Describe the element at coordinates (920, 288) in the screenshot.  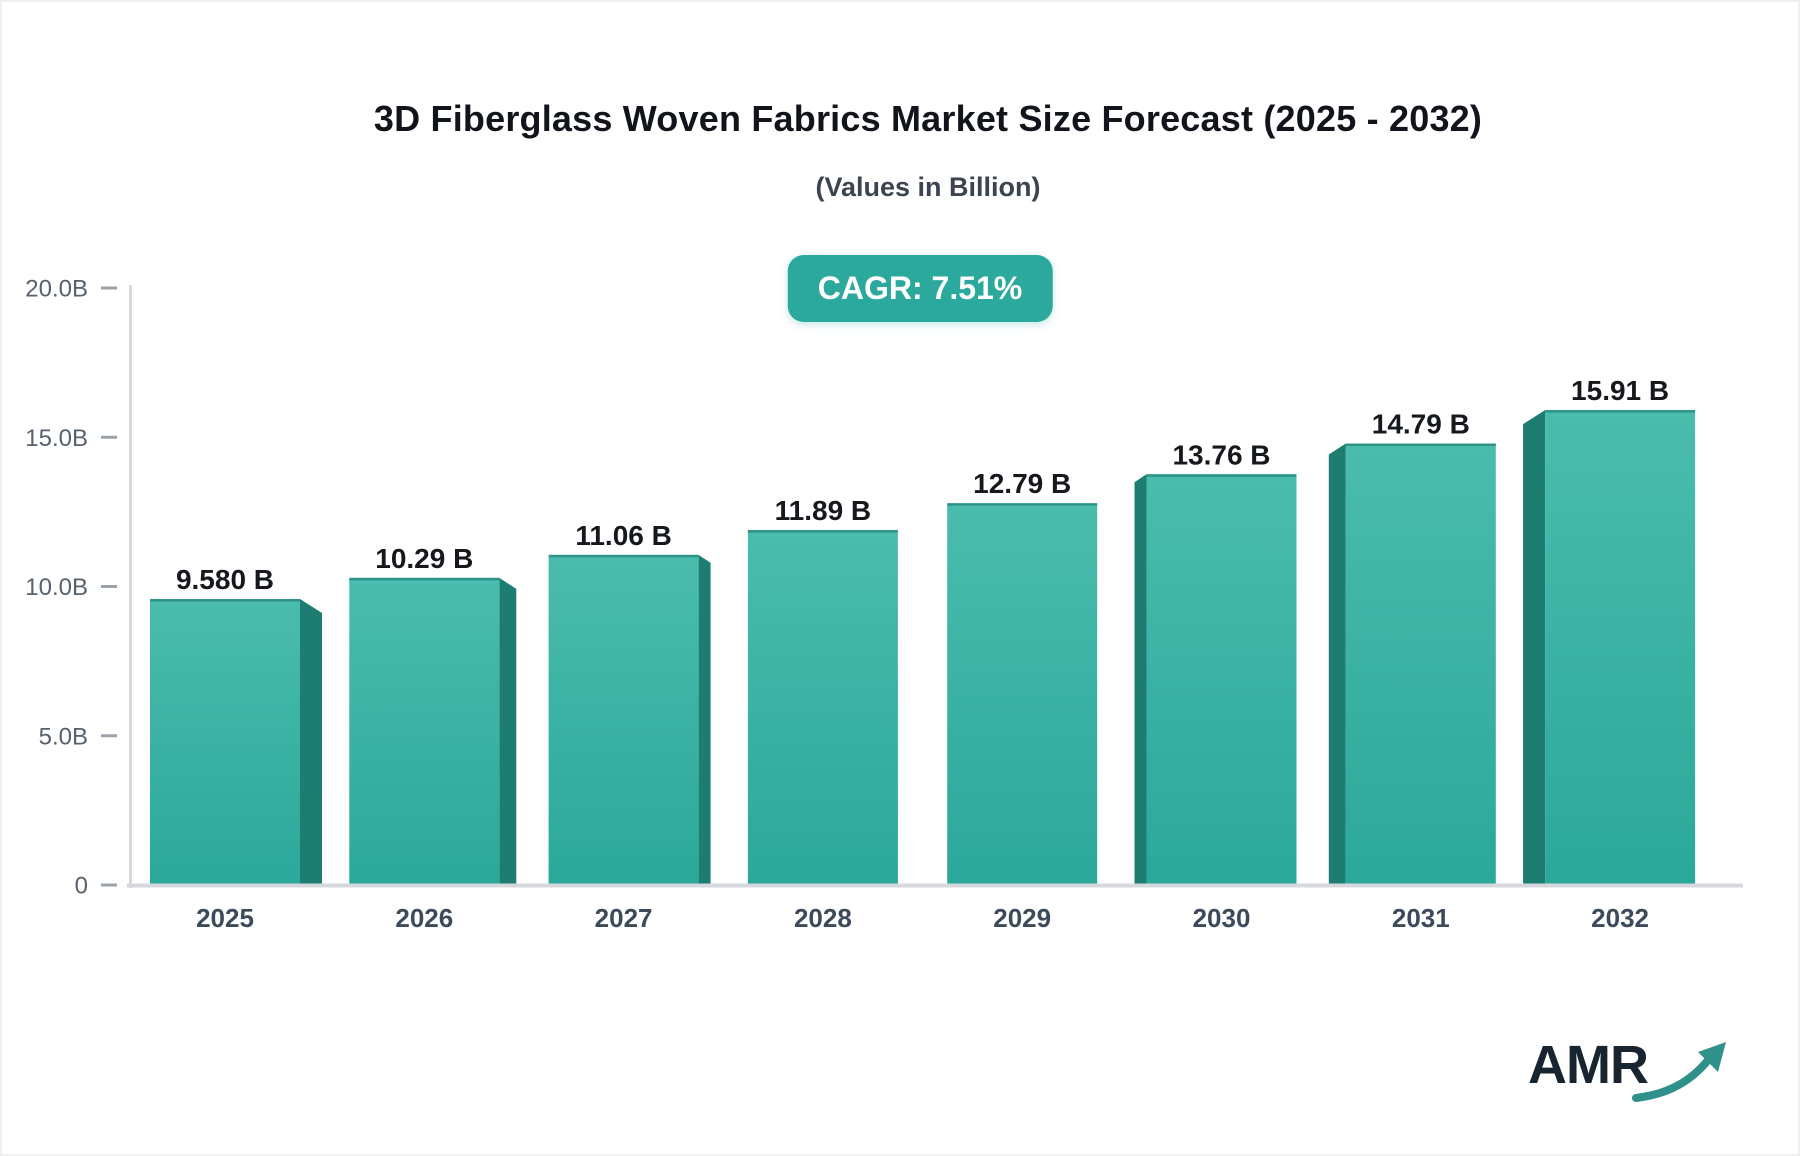
I see `cagr-badge: CAGR: 7.51%` at that location.